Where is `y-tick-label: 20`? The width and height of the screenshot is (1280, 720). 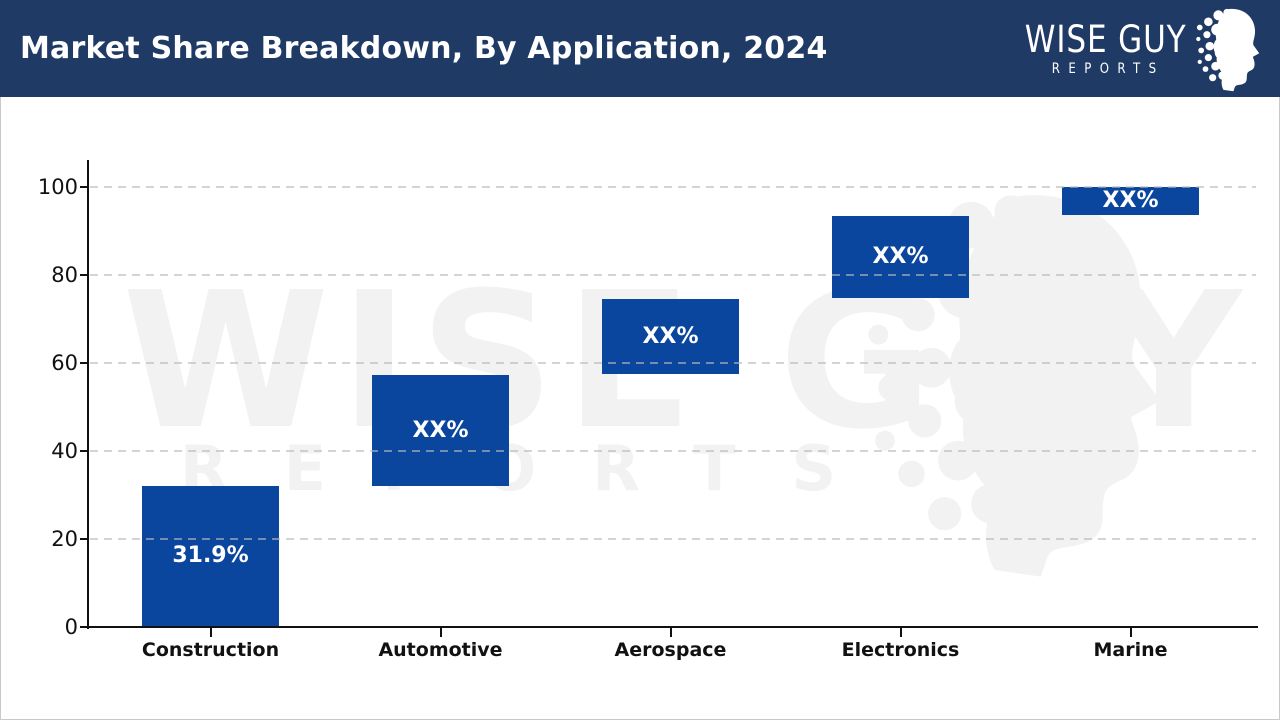
y-tick-label: 20 is located at coordinates (64, 538).